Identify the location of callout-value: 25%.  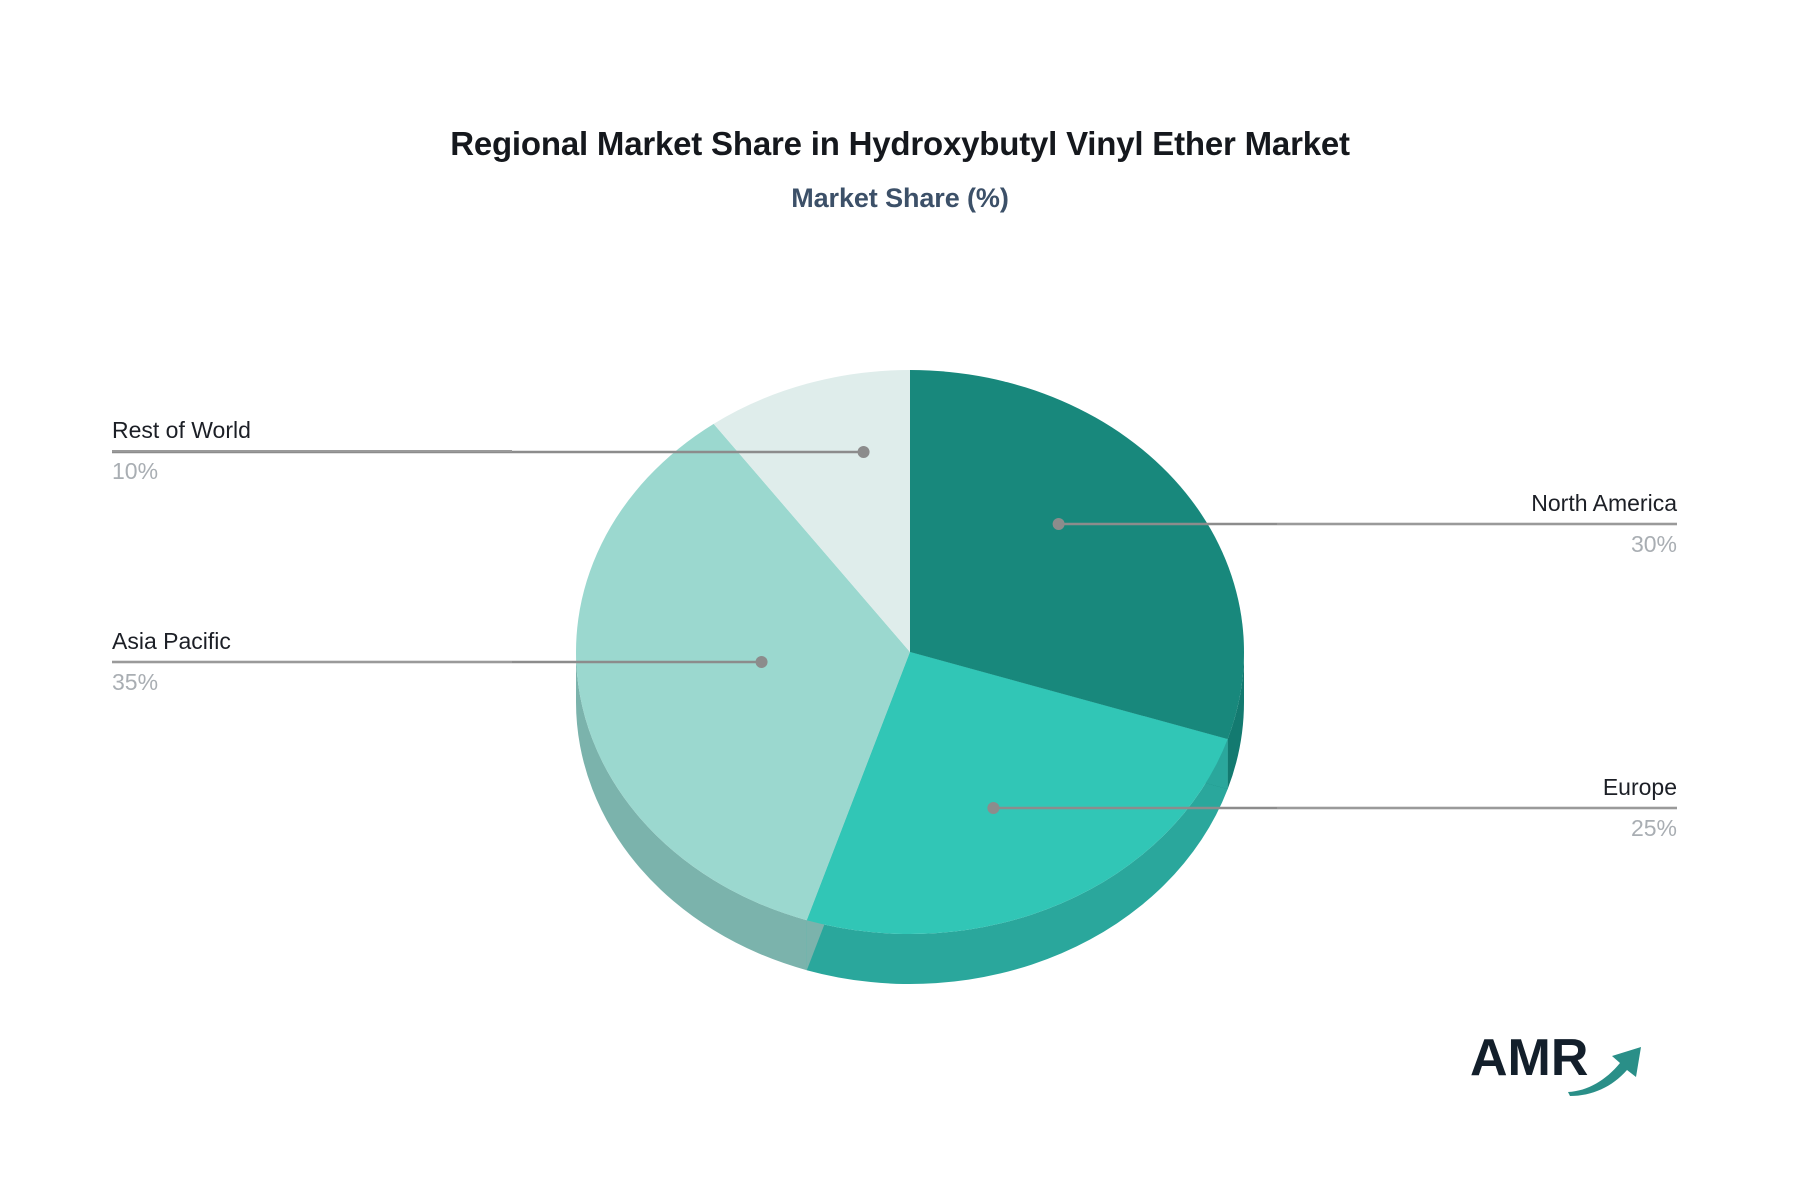
(1653, 828).